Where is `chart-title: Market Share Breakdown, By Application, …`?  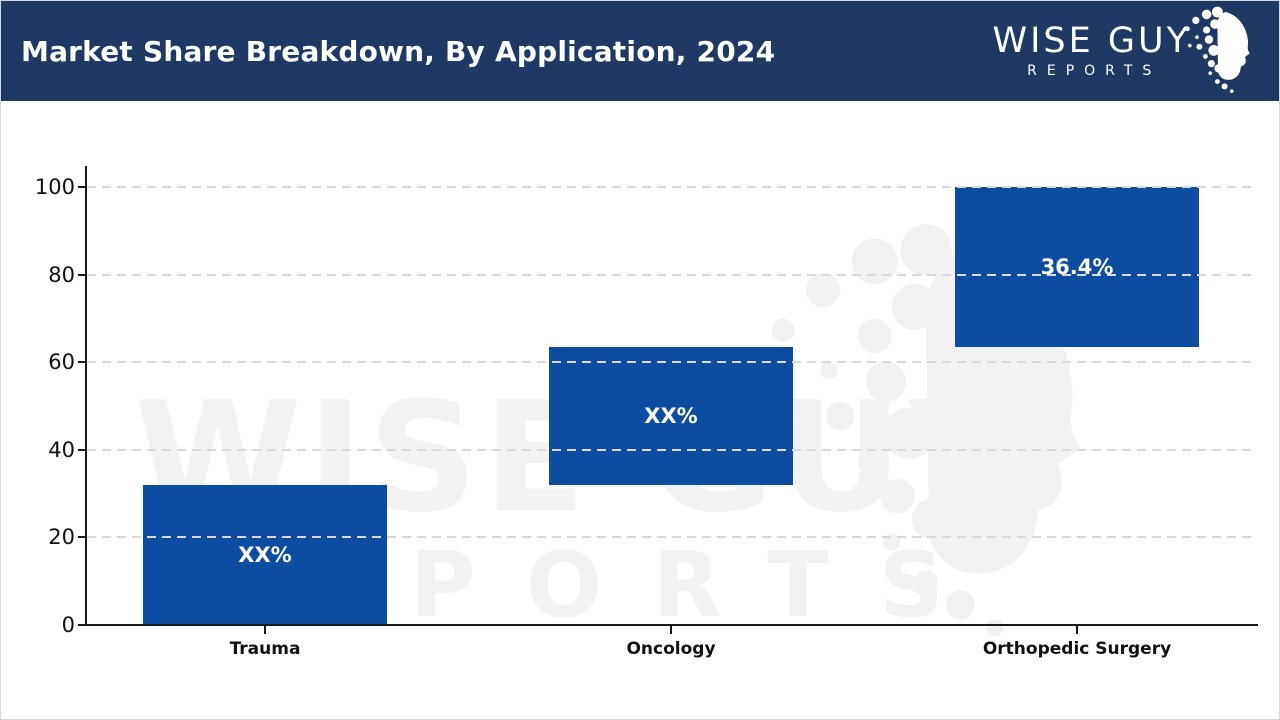 chart-title: Market Share Breakdown, By Application, … is located at coordinates (398, 51).